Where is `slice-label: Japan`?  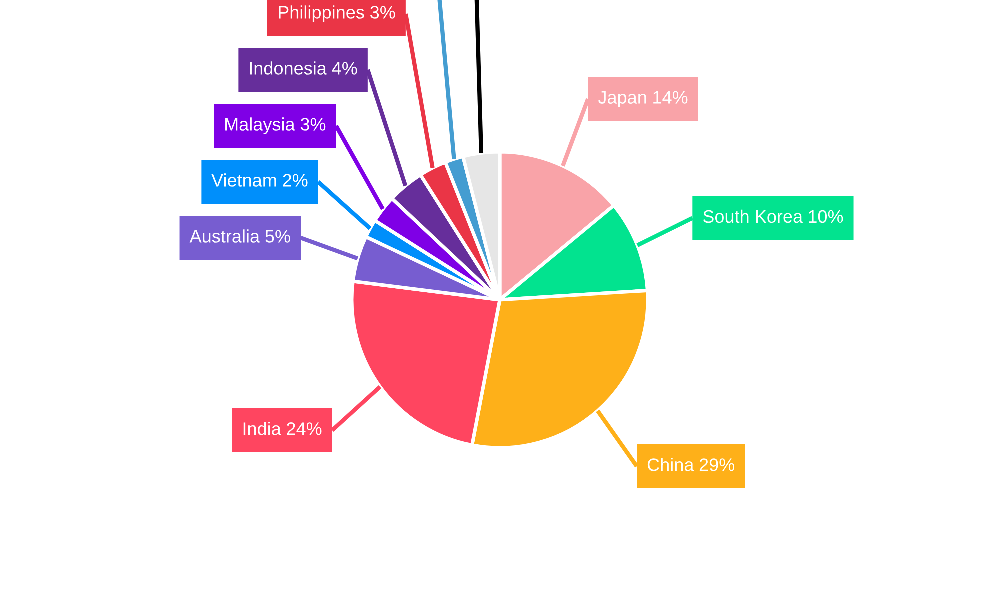
slice-label: Japan is located at coordinates (622, 99).